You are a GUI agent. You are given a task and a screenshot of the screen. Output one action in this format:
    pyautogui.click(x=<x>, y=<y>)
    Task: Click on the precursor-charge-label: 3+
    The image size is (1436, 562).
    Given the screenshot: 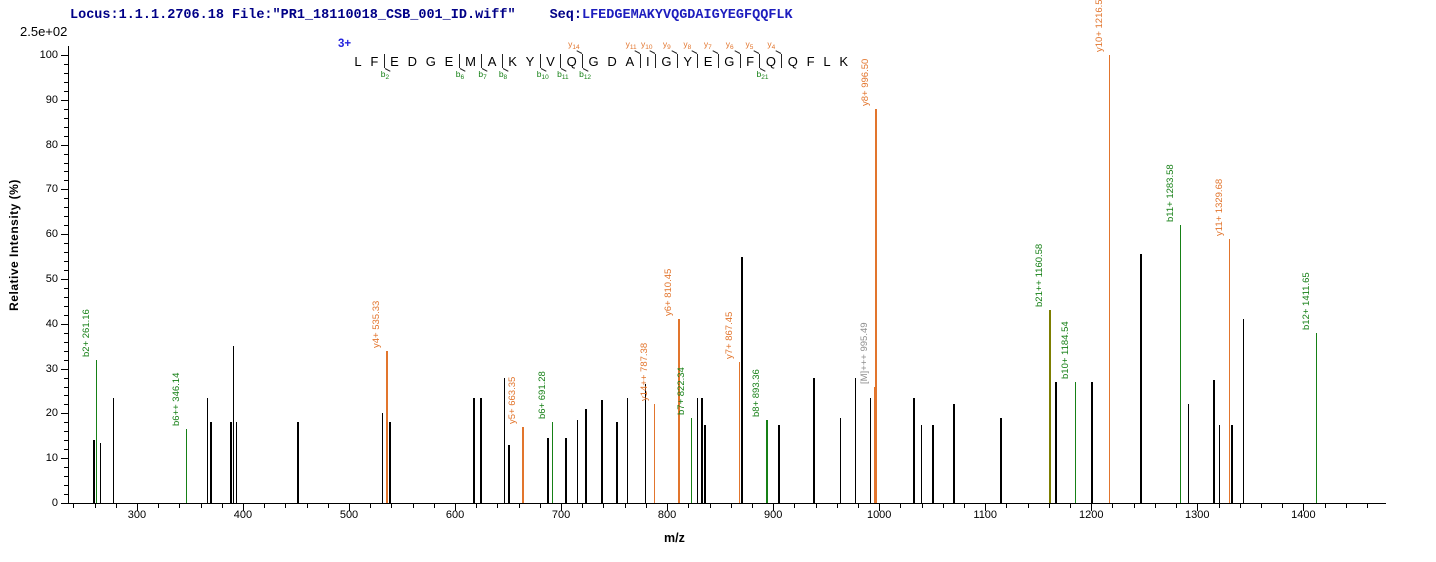 What is the action you would take?
    pyautogui.click(x=345, y=44)
    